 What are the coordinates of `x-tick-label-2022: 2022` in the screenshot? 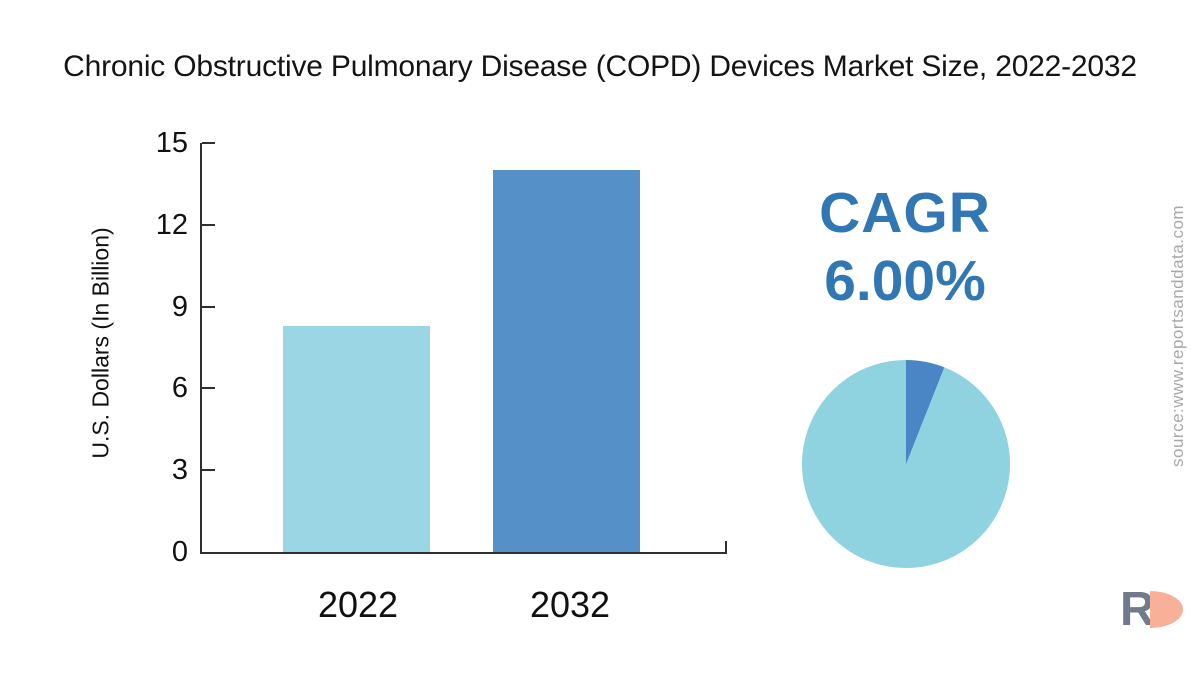 It's located at (358, 604).